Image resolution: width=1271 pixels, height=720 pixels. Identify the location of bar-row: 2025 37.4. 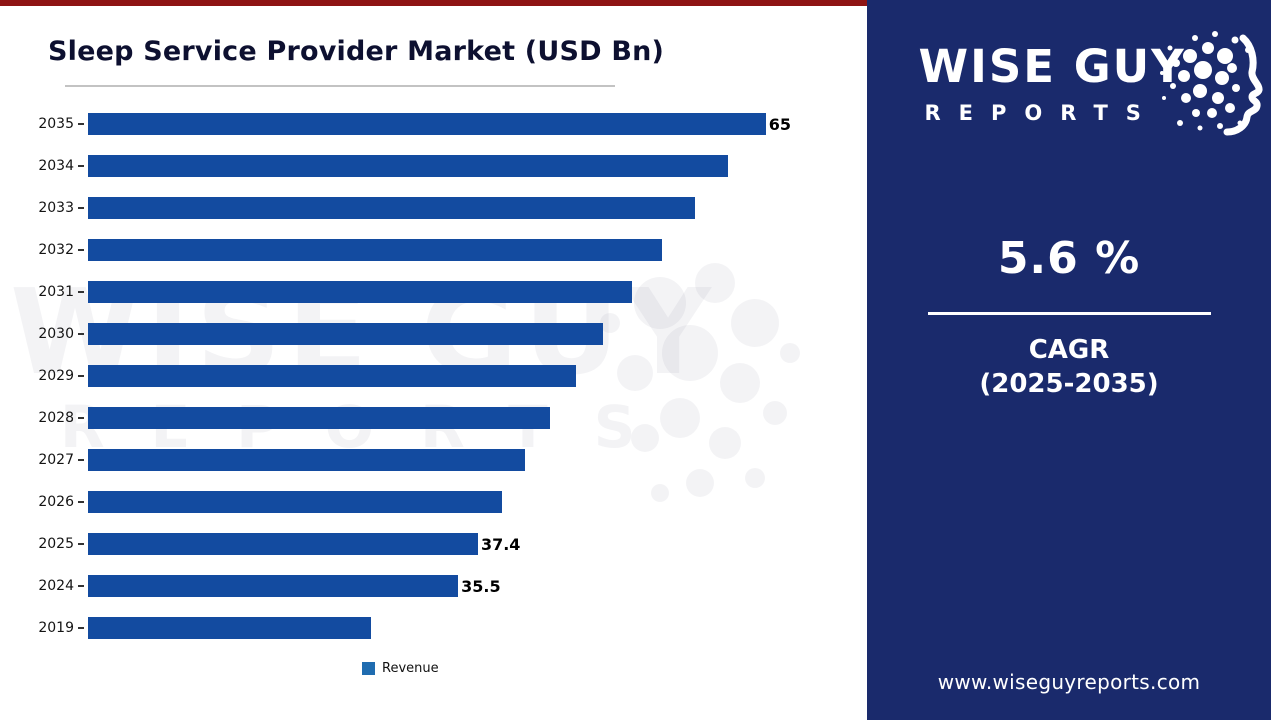
(433, 544).